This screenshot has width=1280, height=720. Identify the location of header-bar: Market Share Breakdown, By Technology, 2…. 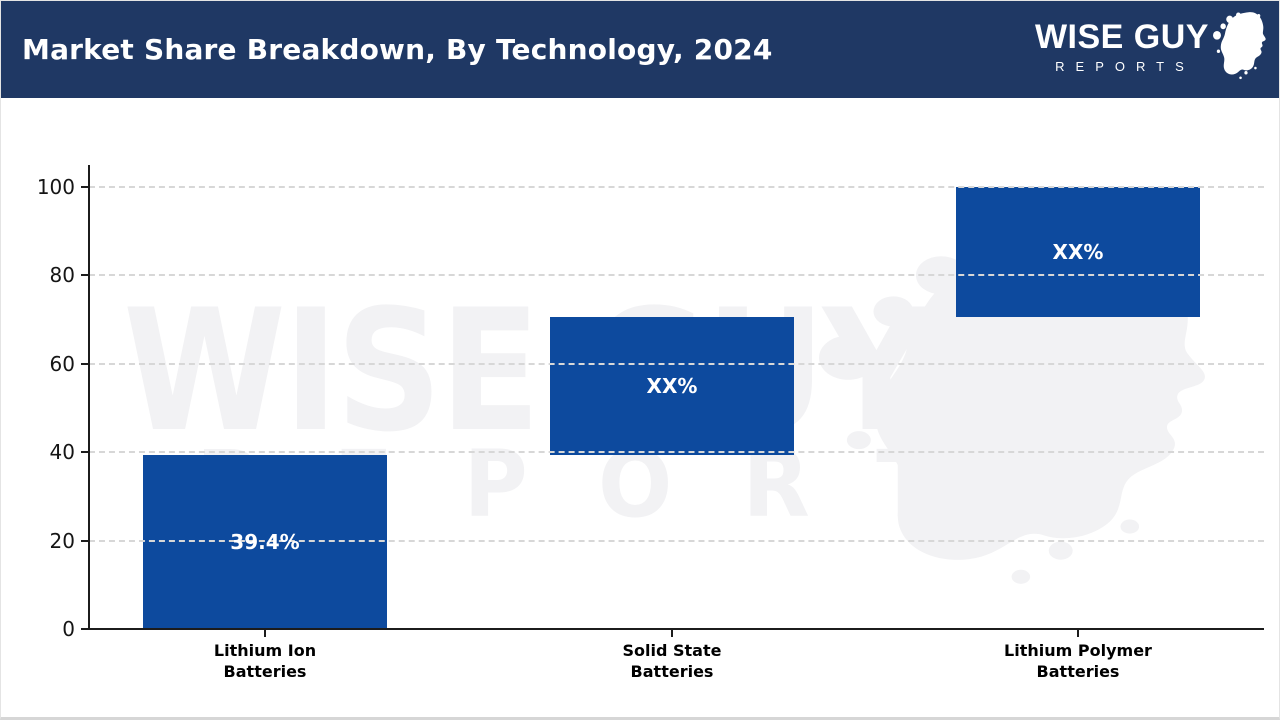
(640, 49).